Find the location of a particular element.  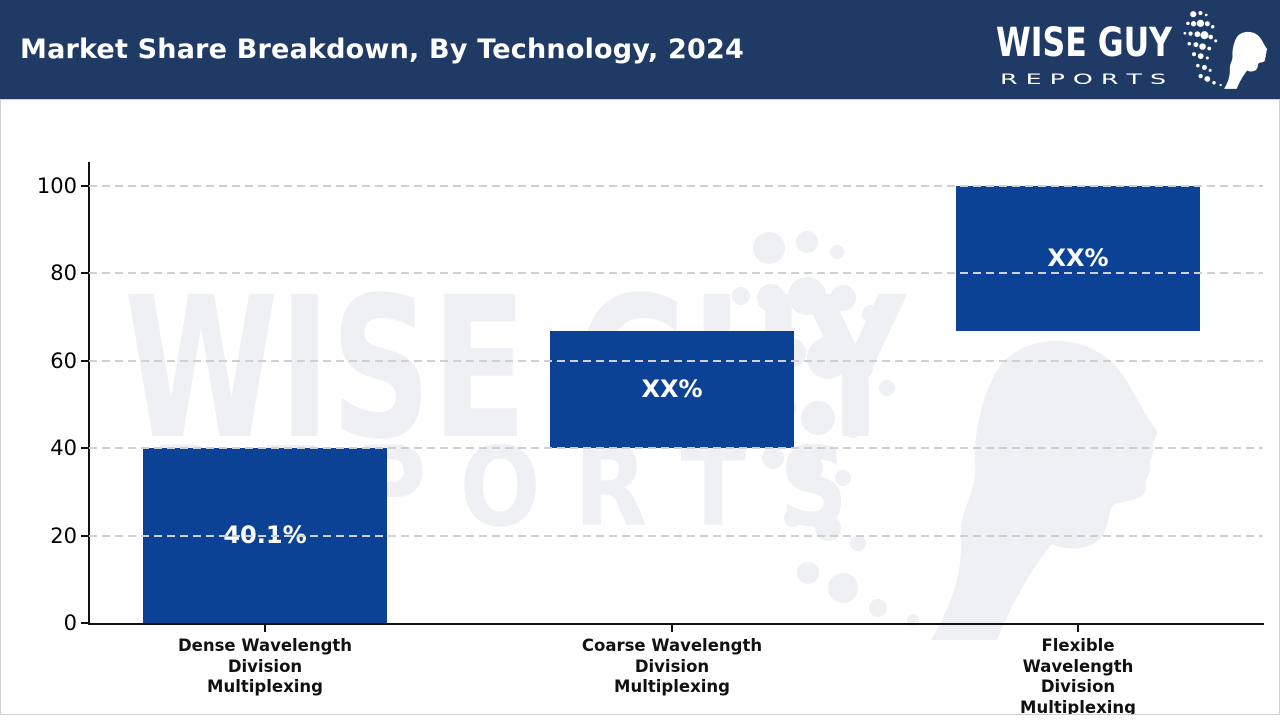

x-axis-line is located at coordinates (676, 624).